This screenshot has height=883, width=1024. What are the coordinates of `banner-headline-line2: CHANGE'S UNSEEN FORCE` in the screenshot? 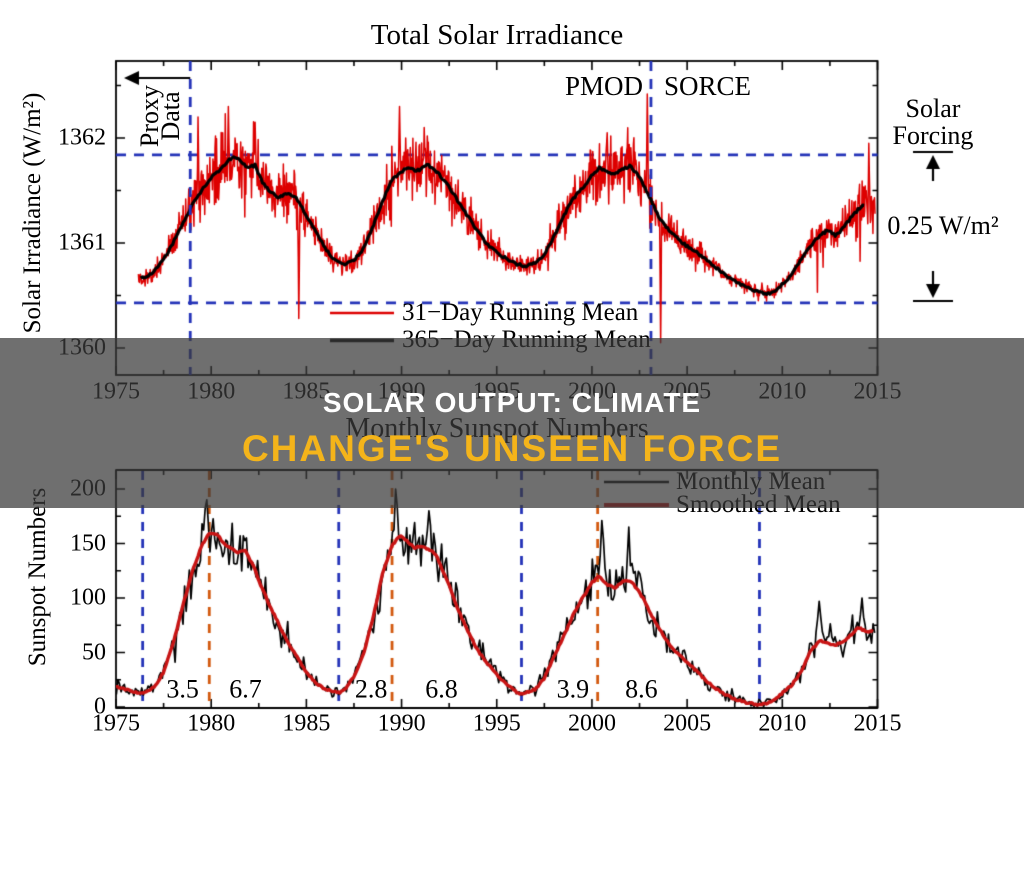 It's located at (512, 448).